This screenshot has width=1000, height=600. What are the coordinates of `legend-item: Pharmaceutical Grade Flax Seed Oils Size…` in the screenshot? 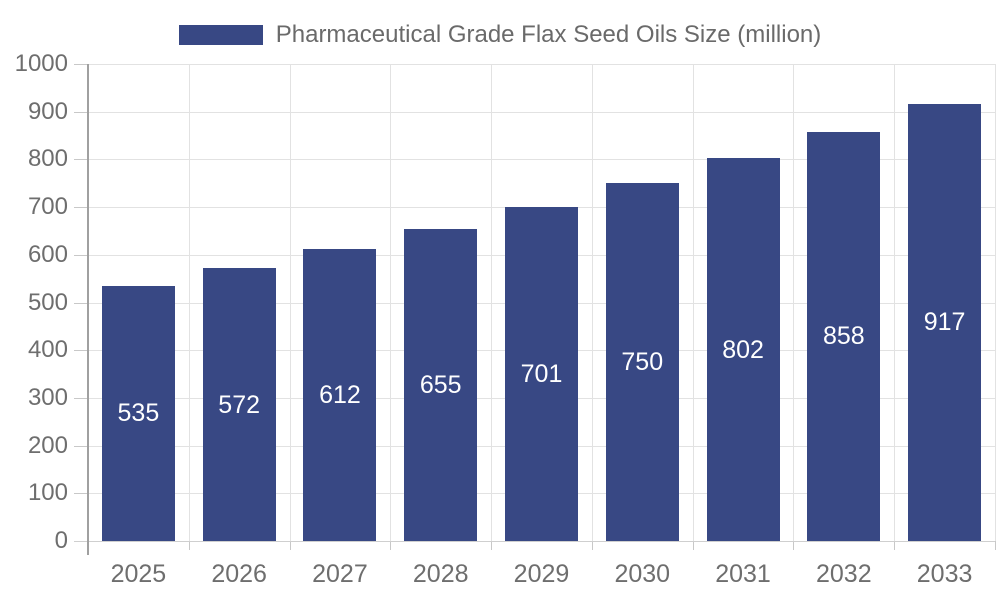 It's located at (500, 34).